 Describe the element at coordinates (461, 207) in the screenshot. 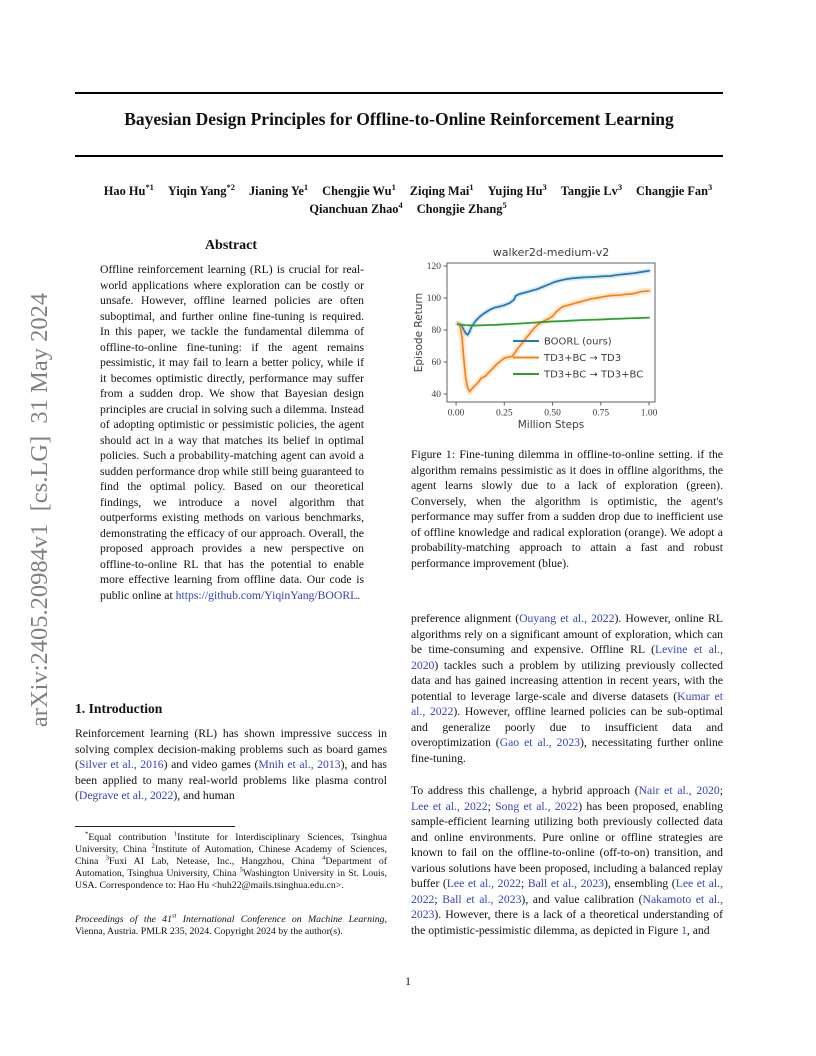

I see `author: Chongjie Zhang5` at that location.